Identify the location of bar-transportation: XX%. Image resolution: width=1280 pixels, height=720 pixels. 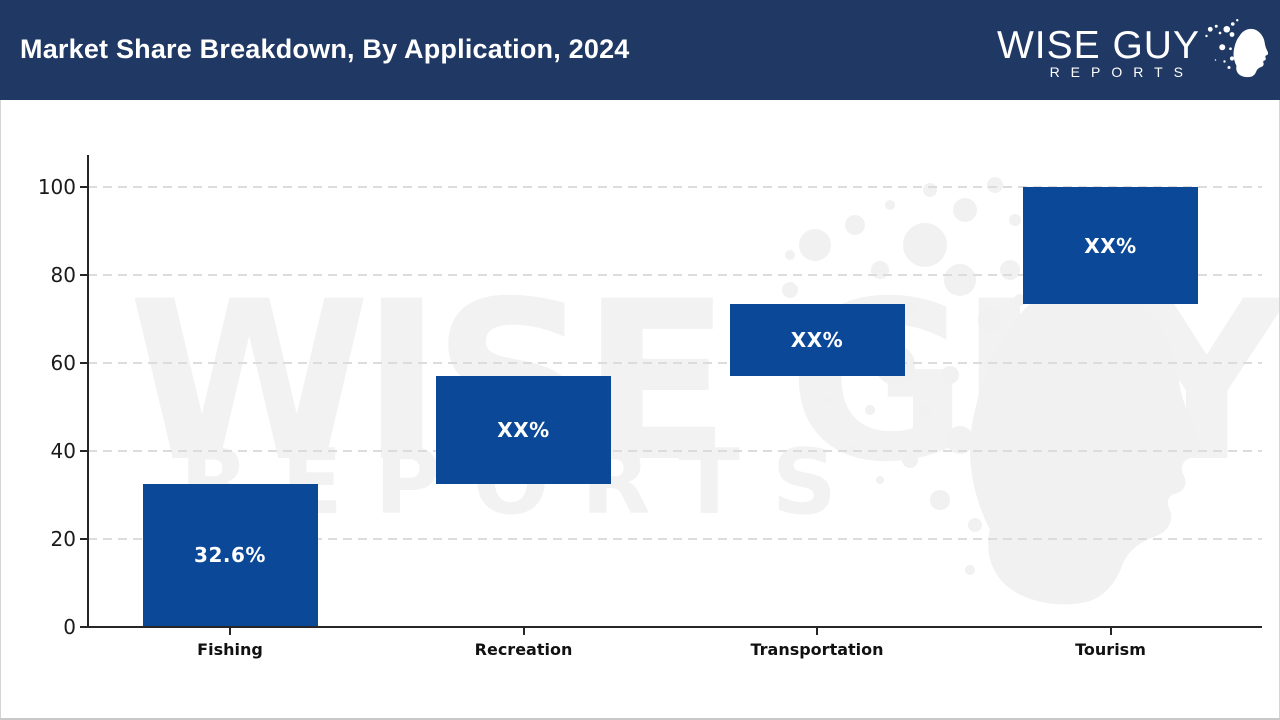
(817, 340).